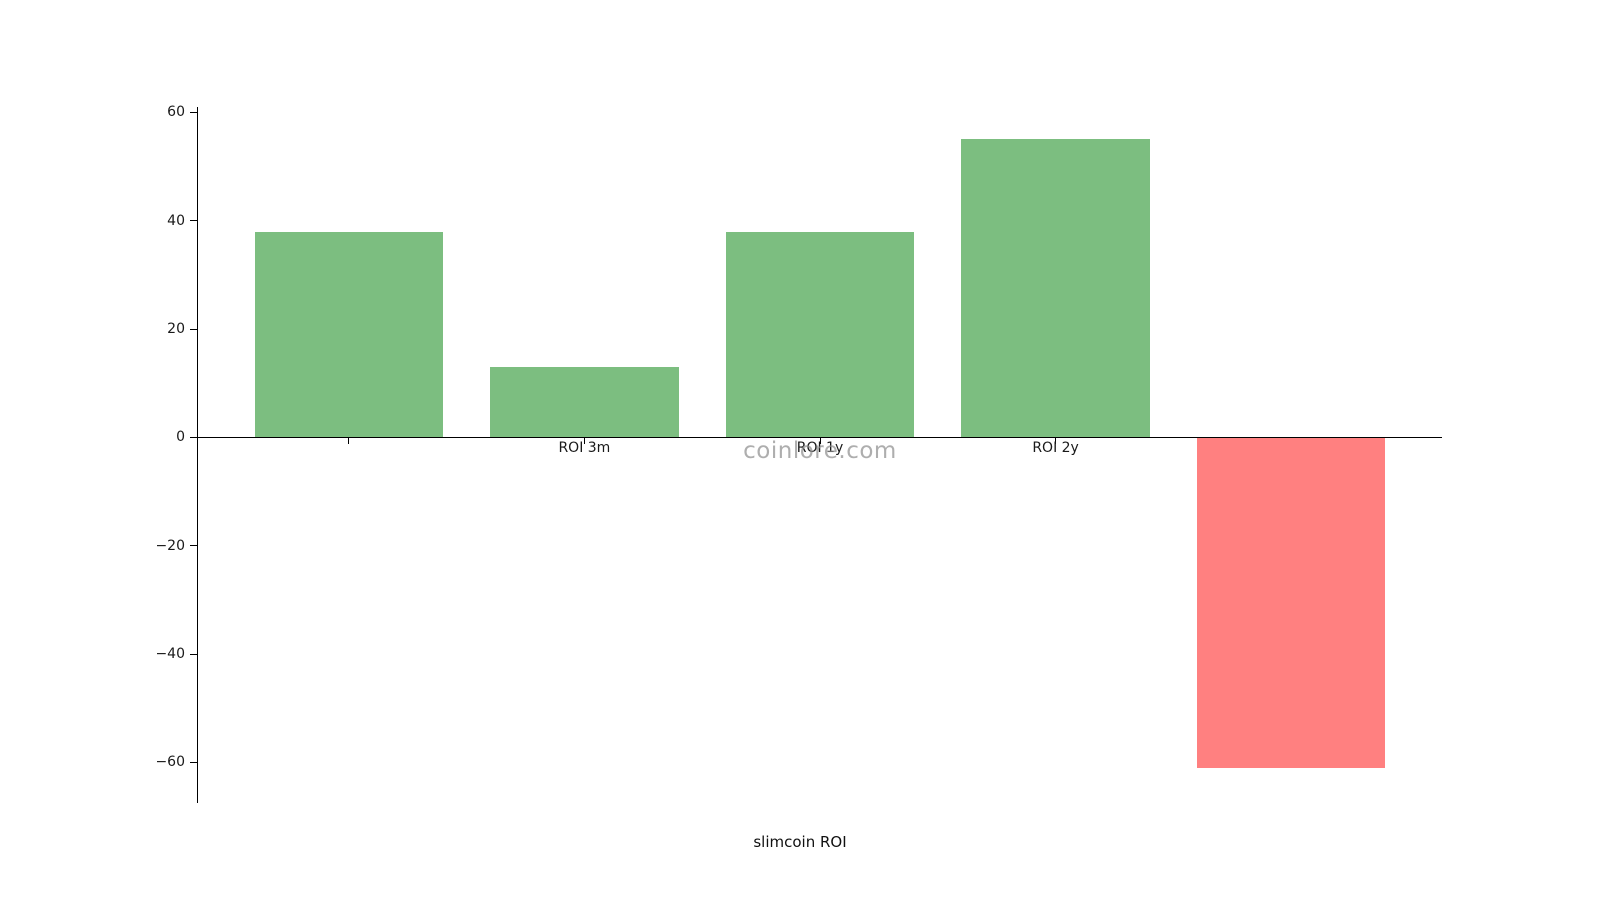 Image resolution: width=1600 pixels, height=900 pixels. Describe the element at coordinates (176, 329) in the screenshot. I see `y-tick-label-20: 20` at that location.